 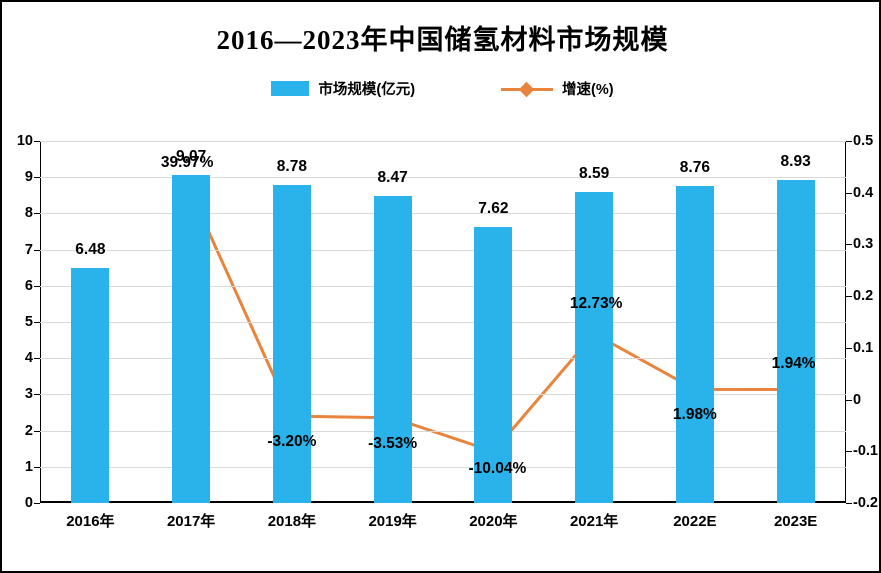 I want to click on left-axis-tick-label: 0, so click(x=28, y=503).